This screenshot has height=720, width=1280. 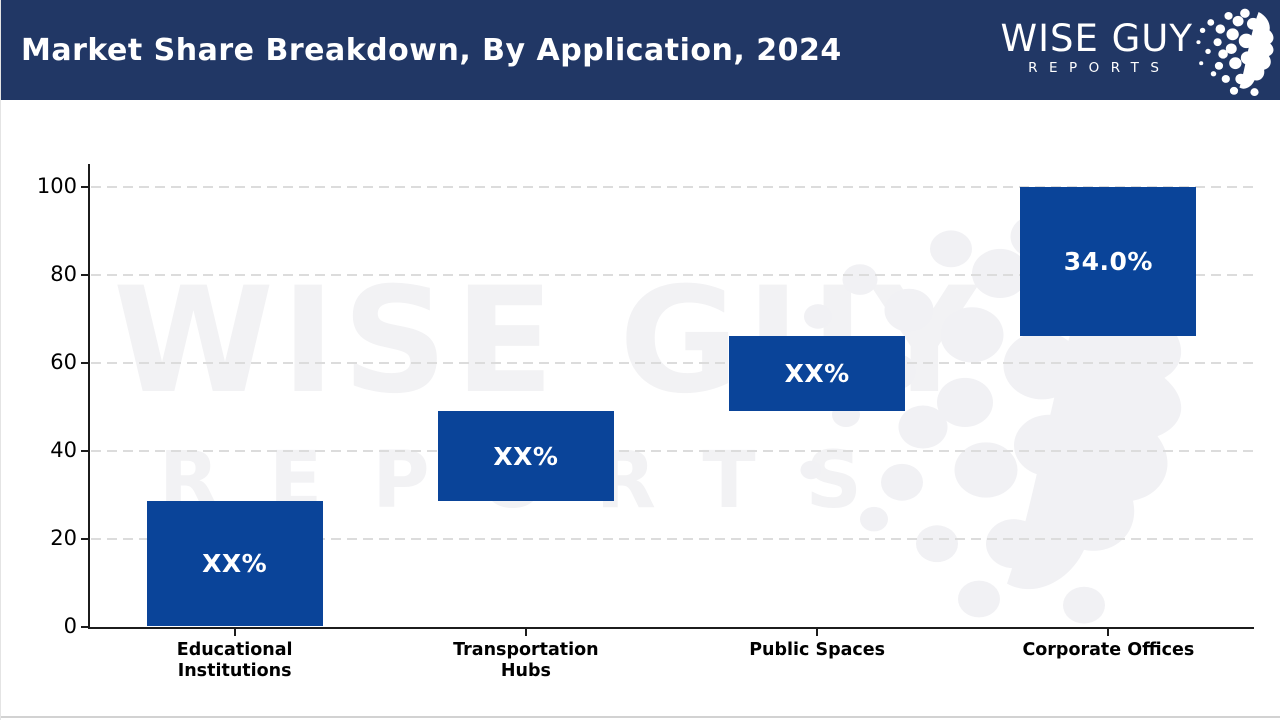 I want to click on x-tick-label: Transportation Hubs, so click(x=526, y=661).